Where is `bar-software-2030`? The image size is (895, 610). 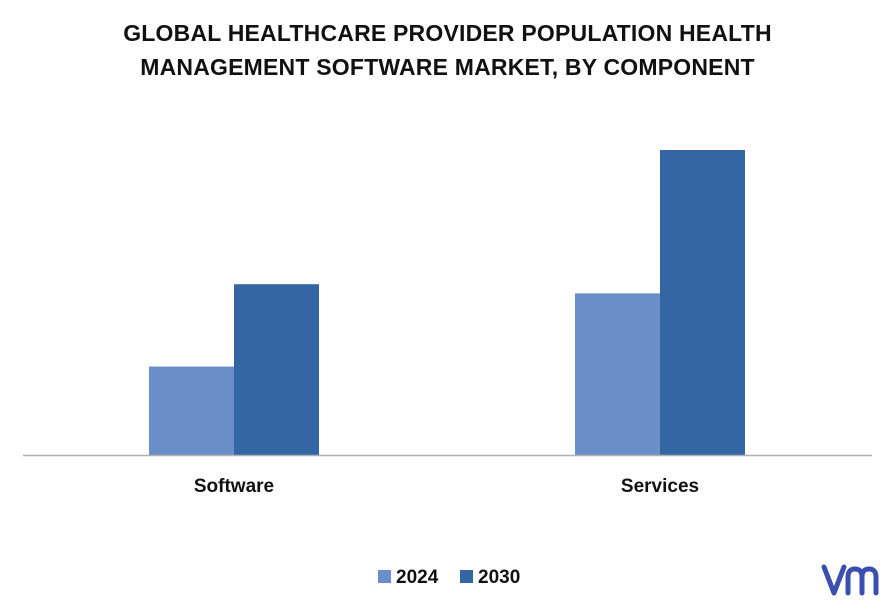 bar-software-2030 is located at coordinates (276, 369).